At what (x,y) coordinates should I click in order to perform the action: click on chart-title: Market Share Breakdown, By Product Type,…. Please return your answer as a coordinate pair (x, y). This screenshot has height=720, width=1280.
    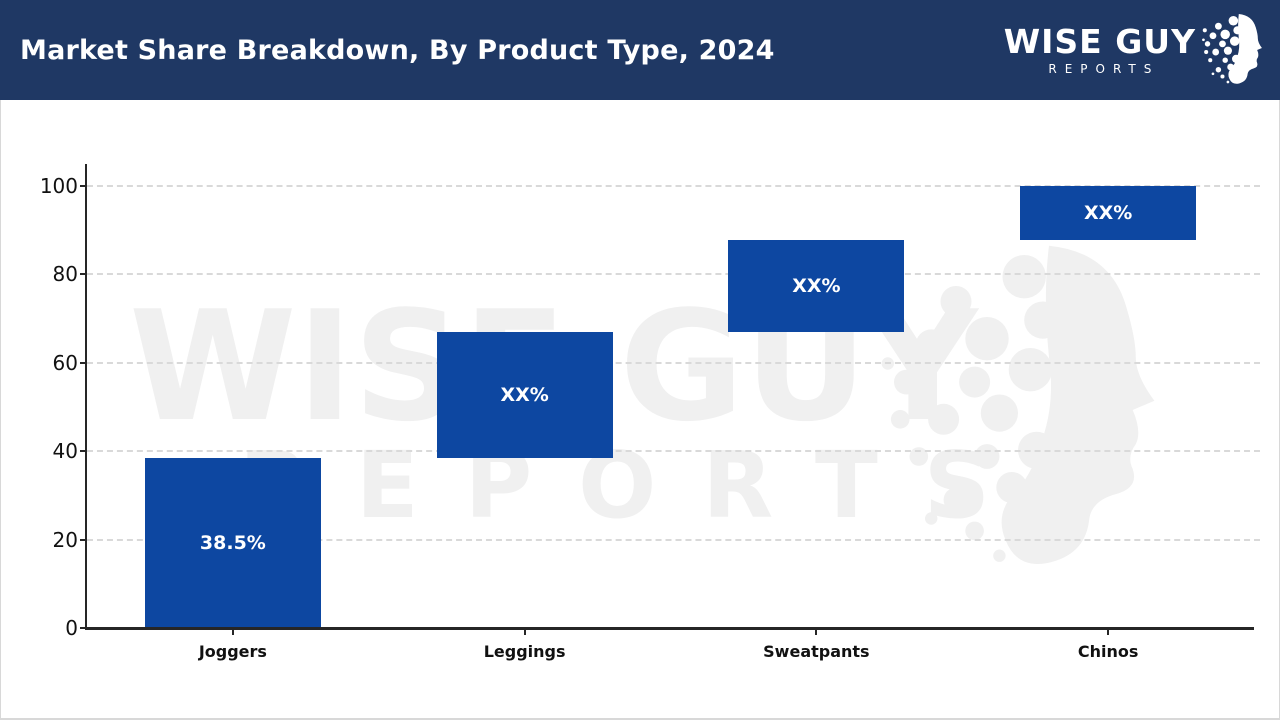
    Looking at the image, I should click on (397, 50).